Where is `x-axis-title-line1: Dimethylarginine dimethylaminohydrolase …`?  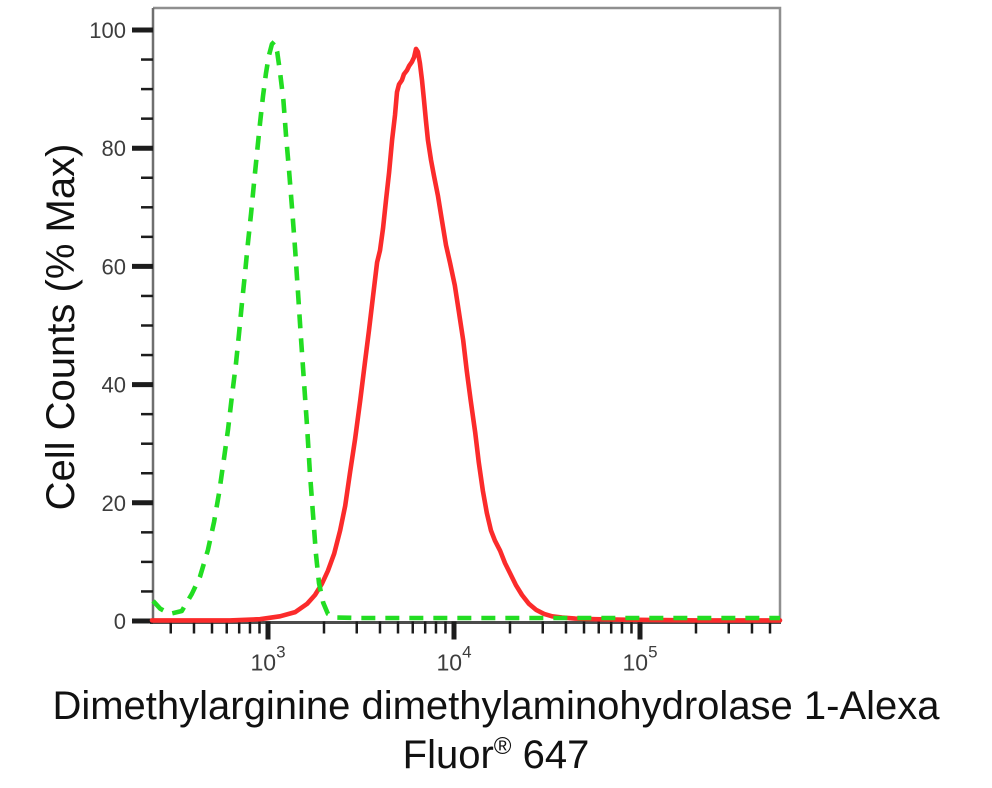 x-axis-title-line1: Dimethylarginine dimethylaminohydrolase … is located at coordinates (496, 706).